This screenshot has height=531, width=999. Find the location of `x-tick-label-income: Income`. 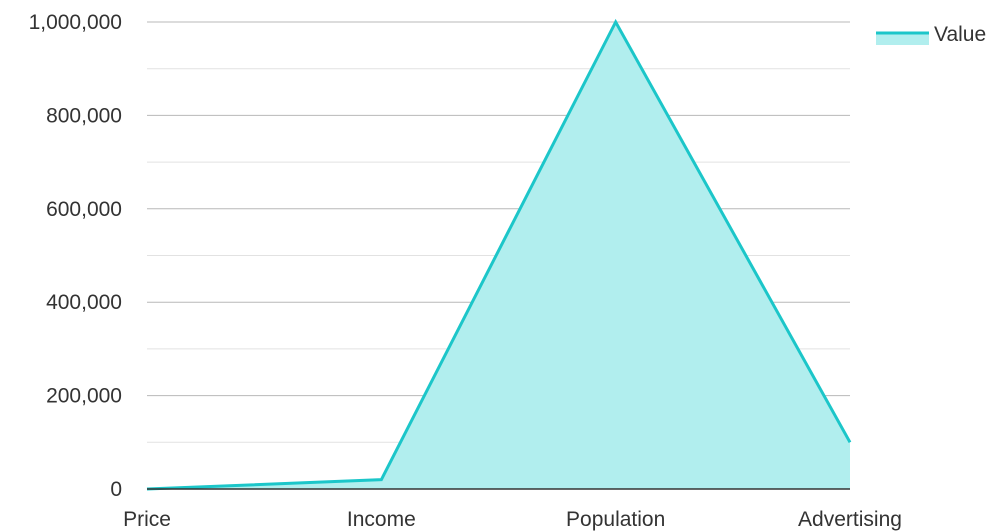

x-tick-label-income: Income is located at coordinates (381, 519).